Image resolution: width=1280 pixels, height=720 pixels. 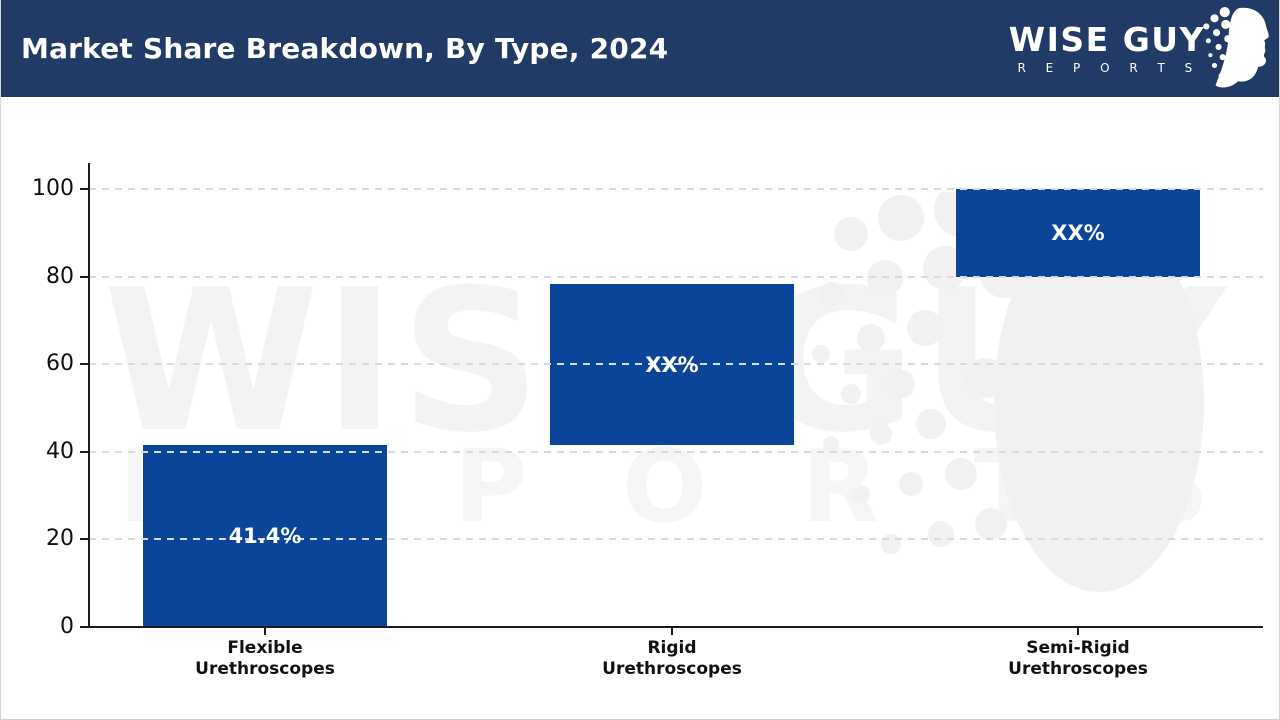 I want to click on x-axis-category-label-2: Semi-Rigid Urethroscopes, so click(x=1078, y=659).